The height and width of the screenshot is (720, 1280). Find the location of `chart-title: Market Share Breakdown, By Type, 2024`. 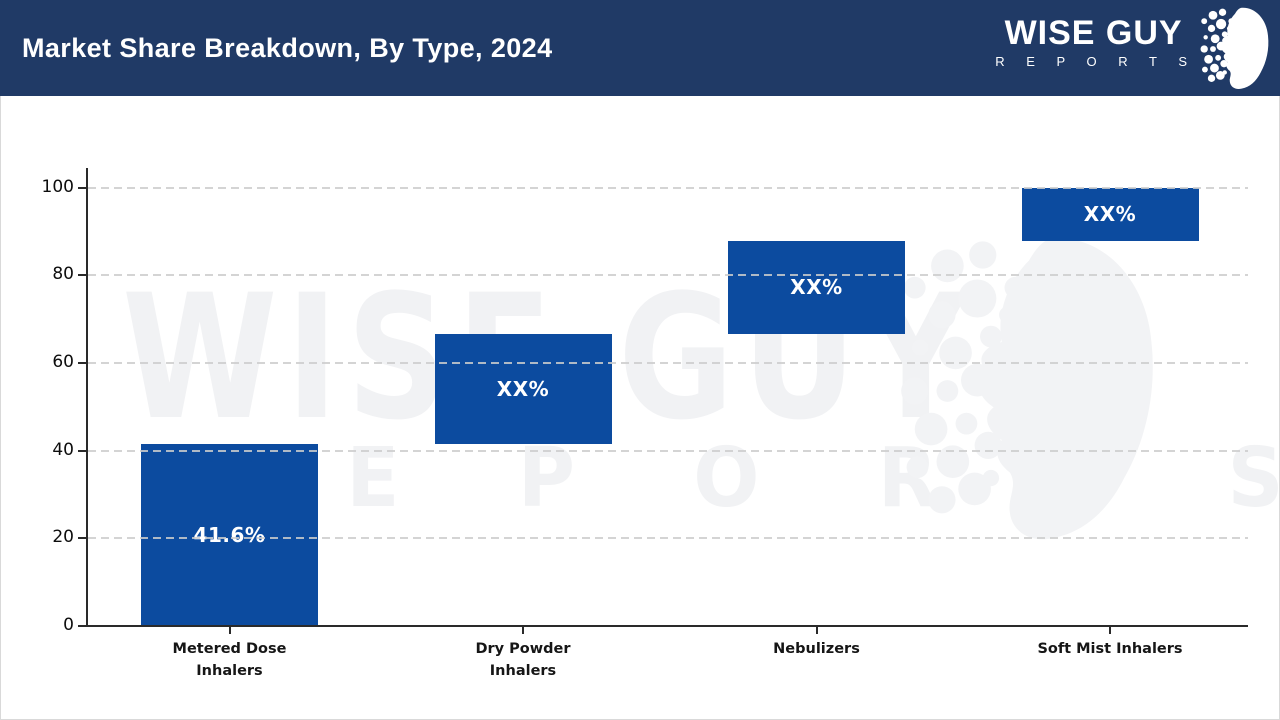

chart-title: Market Share Breakdown, By Type, 2024 is located at coordinates (287, 47).